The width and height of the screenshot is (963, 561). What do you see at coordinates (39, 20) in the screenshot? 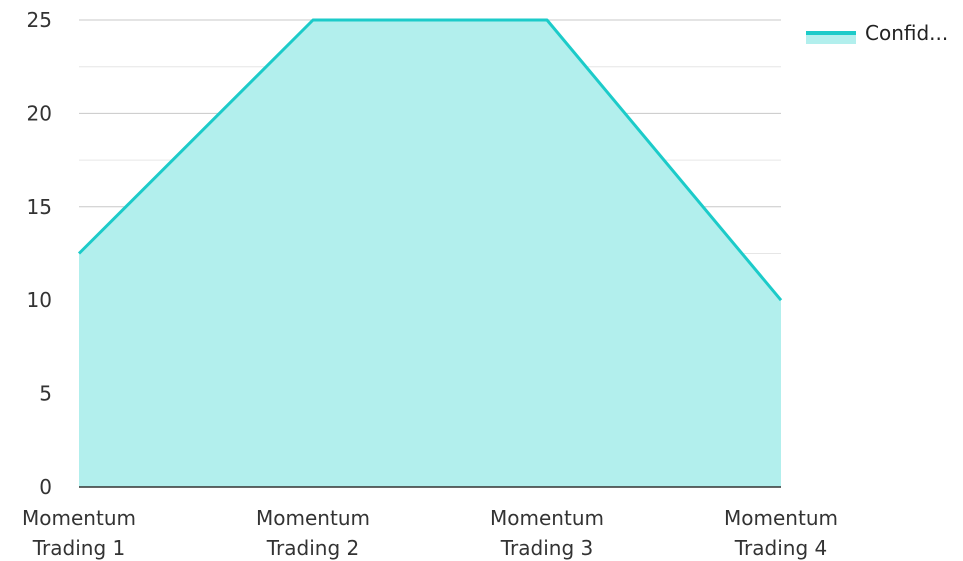
I see `y-tick-label: 25` at bounding box center [39, 20].